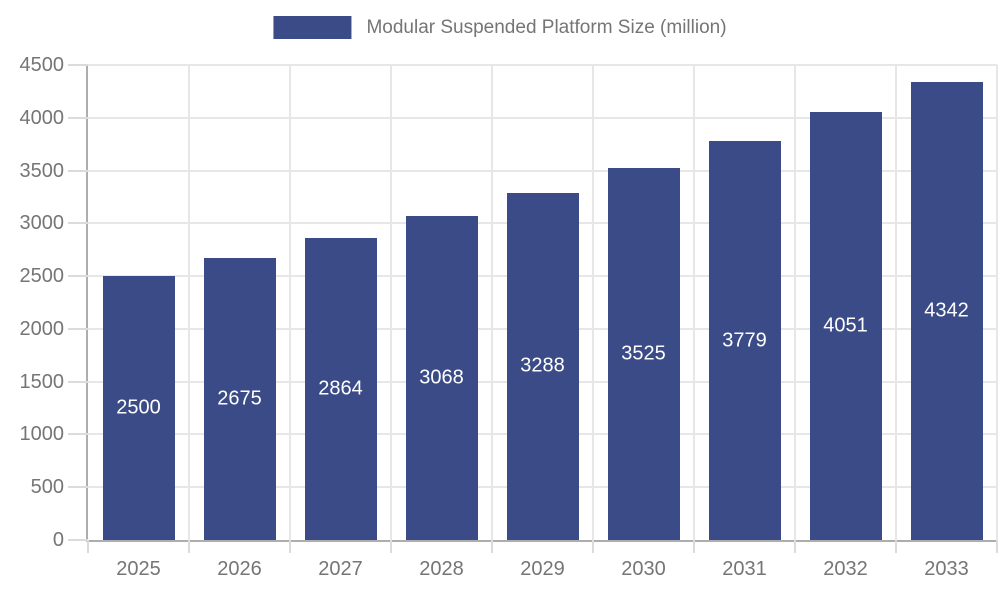 The image size is (1000, 600). I want to click on y-axis-label: 4500, so click(42, 65).